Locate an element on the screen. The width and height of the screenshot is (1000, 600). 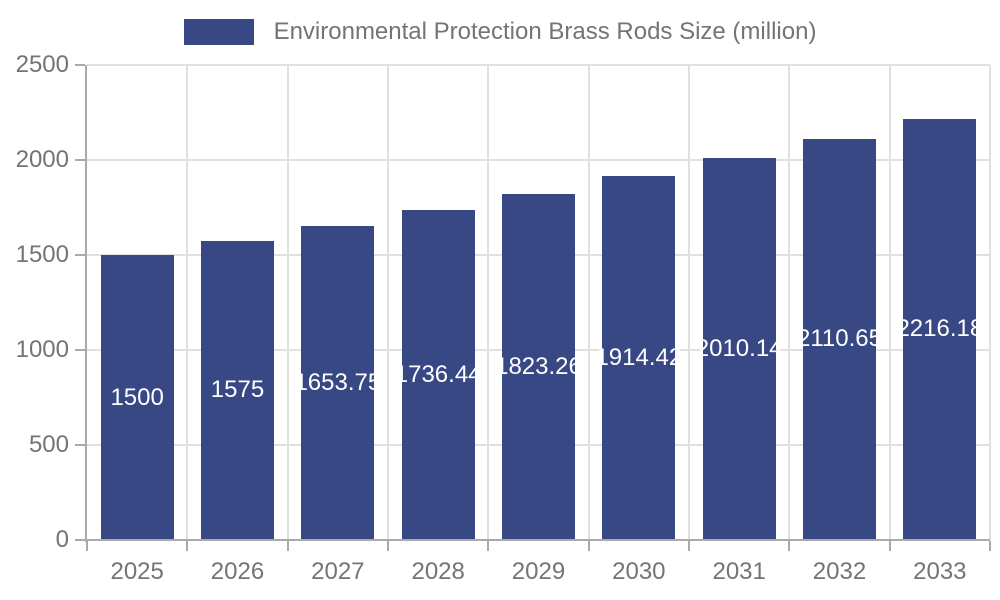
x-axis-label: 2027 is located at coordinates (338, 571).